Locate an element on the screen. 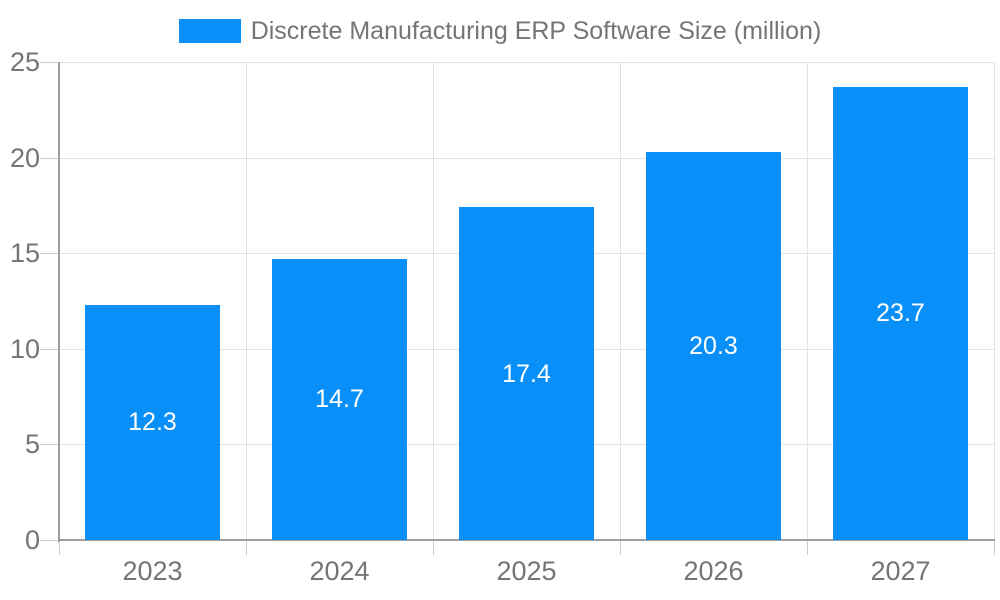 This screenshot has width=1000, height=600. x-axis-category-label: 2026 is located at coordinates (713, 571).